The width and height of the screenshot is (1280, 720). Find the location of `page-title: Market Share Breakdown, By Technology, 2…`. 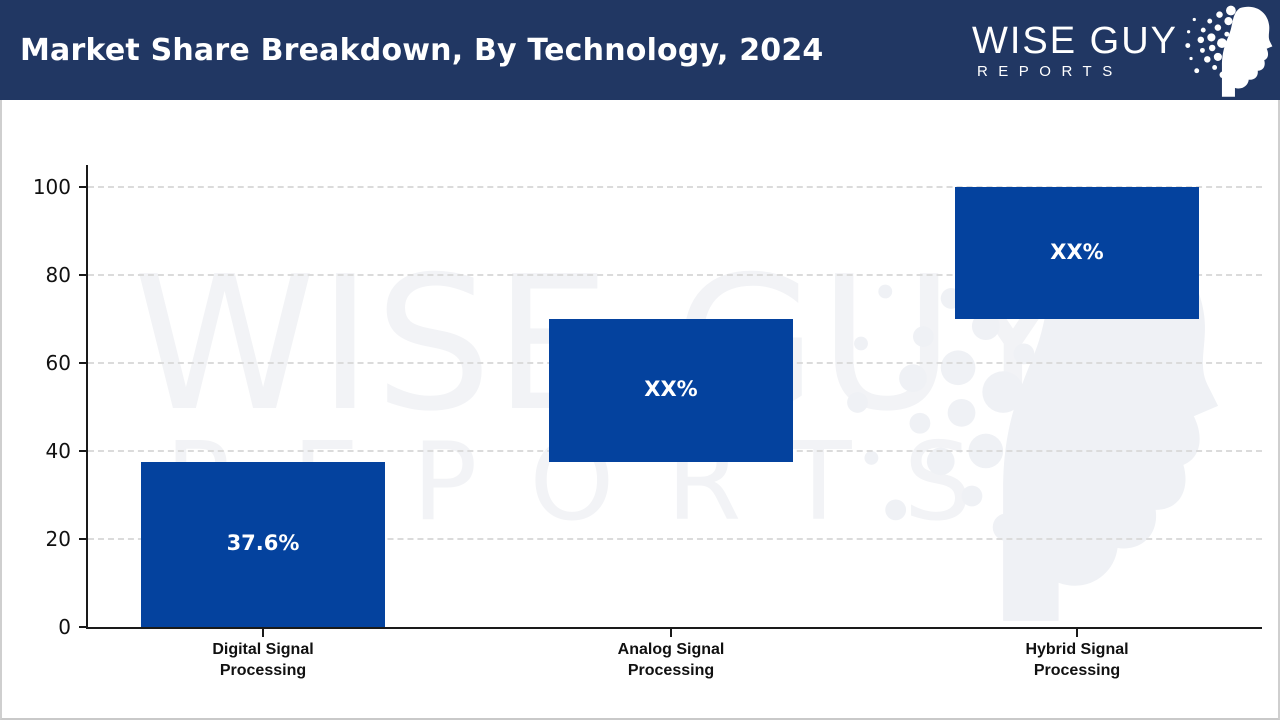

page-title: Market Share Breakdown, By Technology, 2… is located at coordinates (422, 50).